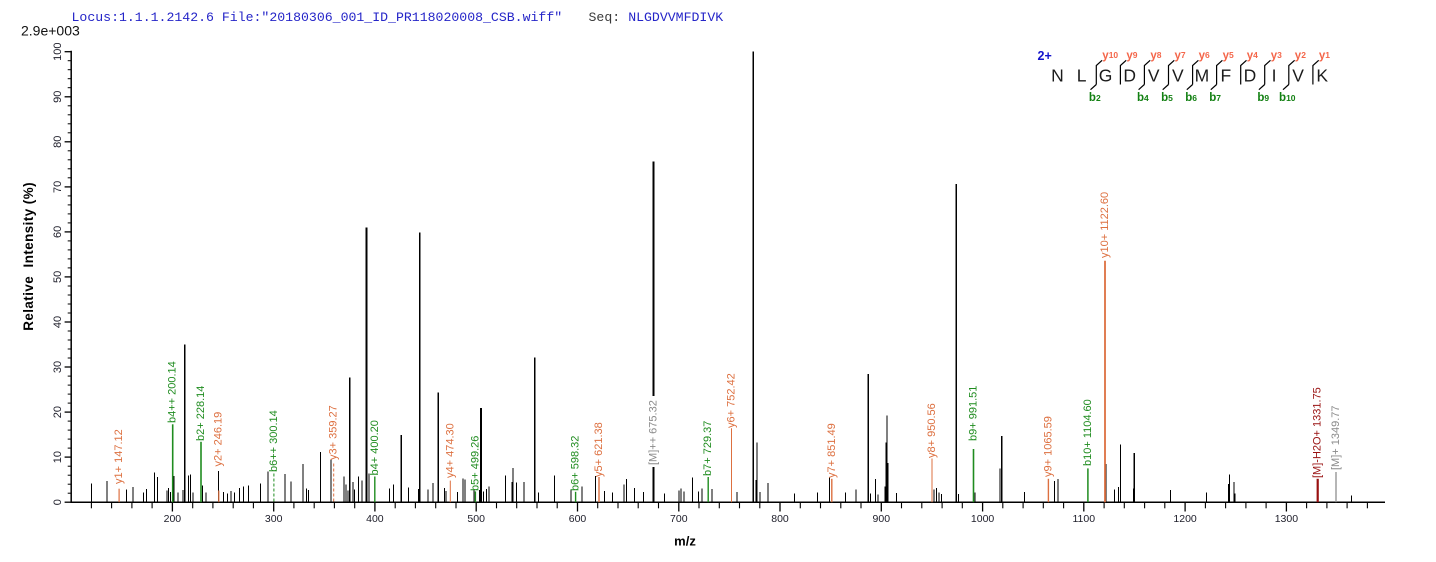 Image resolution: width=1436 pixels, height=562 pixels. I want to click on svg-text: [M]+ 1349.77, so click(1336, 437).